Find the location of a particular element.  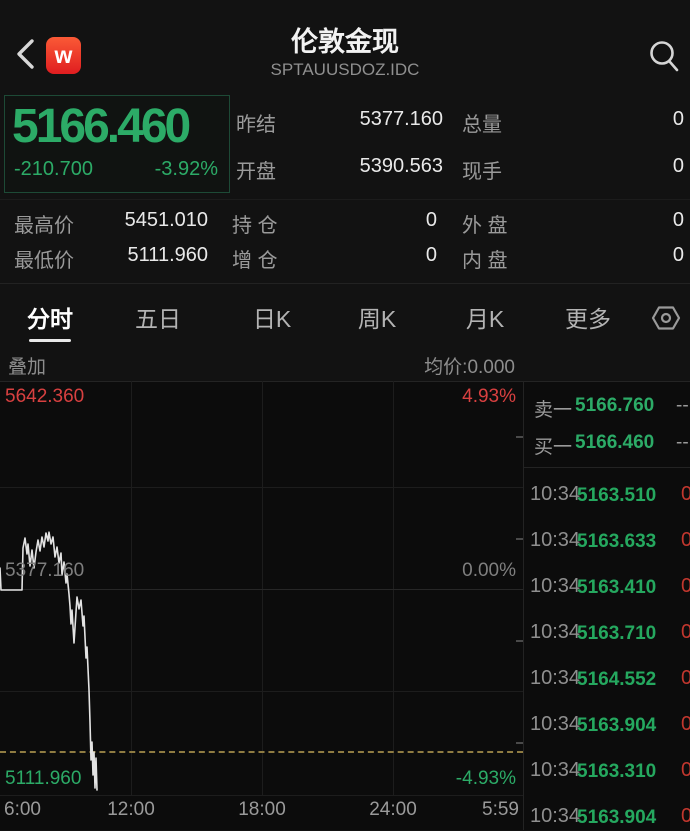

search-button is located at coordinates (664, 56).